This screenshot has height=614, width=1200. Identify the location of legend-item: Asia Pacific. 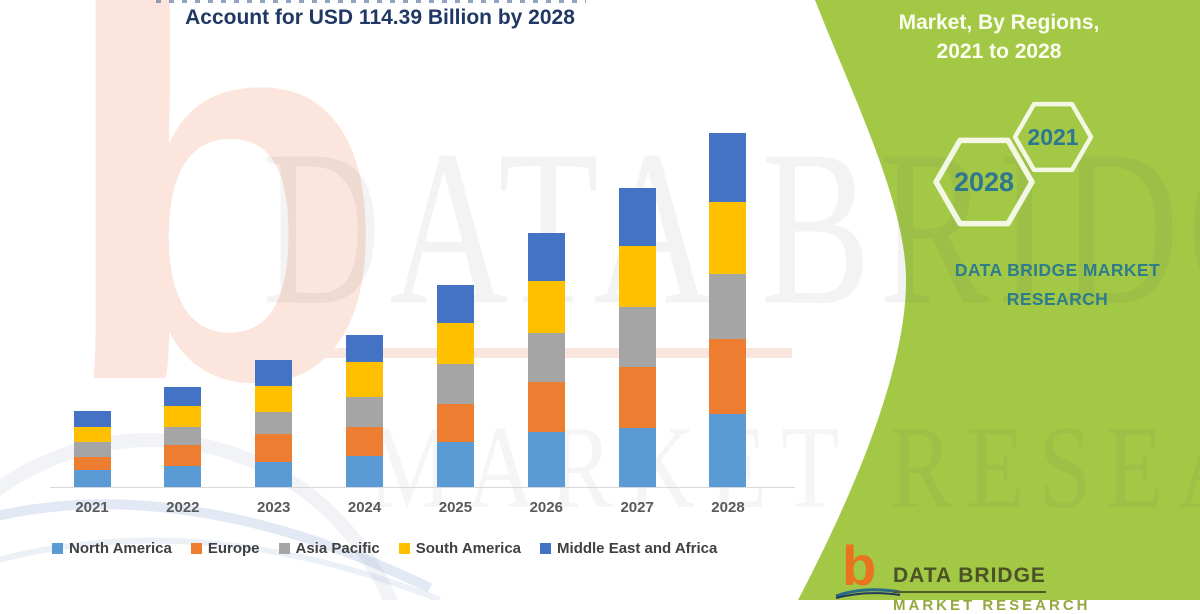
(329, 548).